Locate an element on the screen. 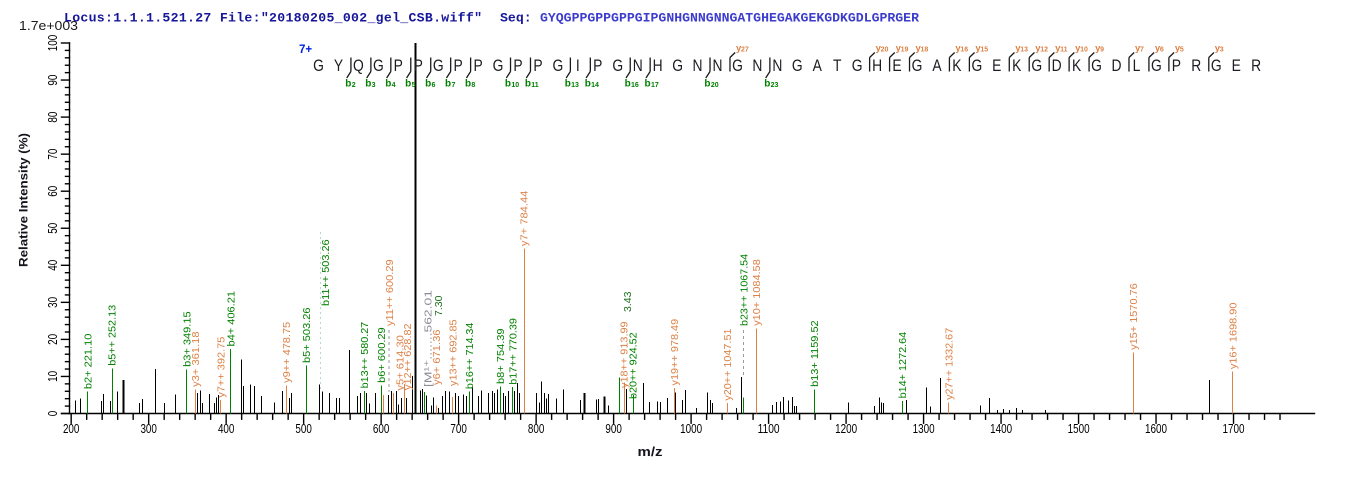  svg-text: b2+ 221.10 is located at coordinates (88, 361).